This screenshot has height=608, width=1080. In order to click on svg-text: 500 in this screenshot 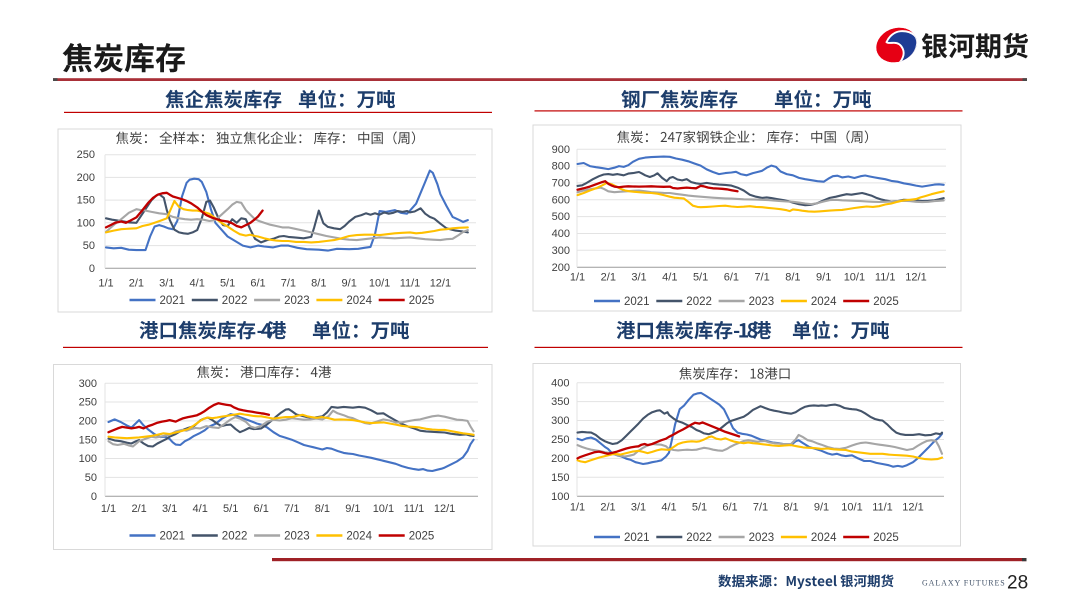, I will do `click(561, 217)`.